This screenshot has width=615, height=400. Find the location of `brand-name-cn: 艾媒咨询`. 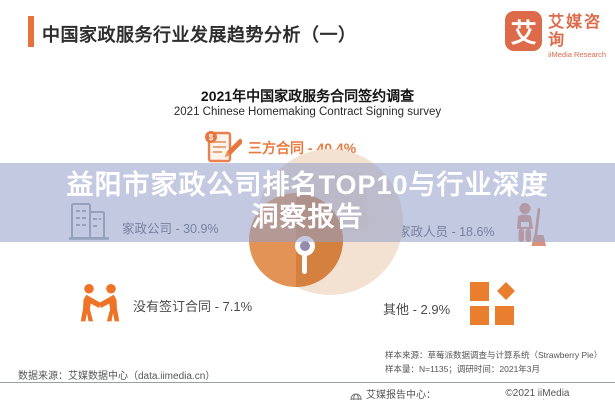

brand-name-cn: 艾媒咨询 is located at coordinates (575, 31).